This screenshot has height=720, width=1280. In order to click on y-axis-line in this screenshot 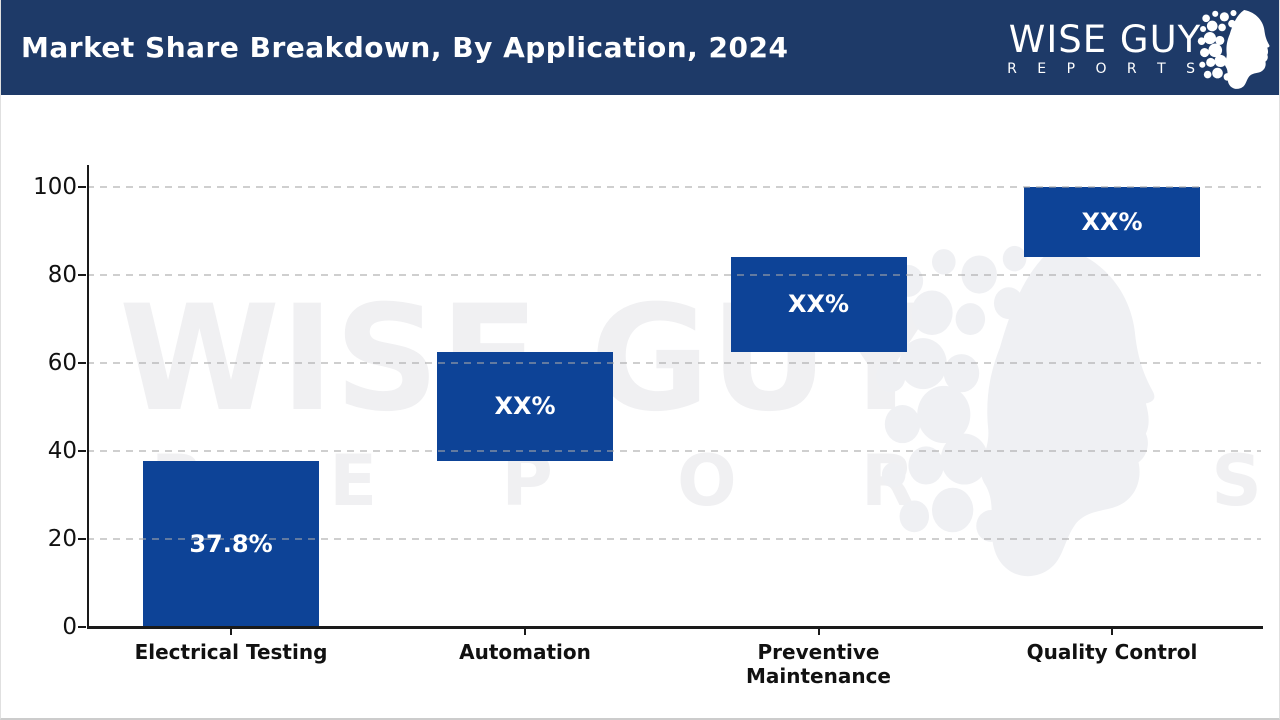, I will do `click(88, 397)`.